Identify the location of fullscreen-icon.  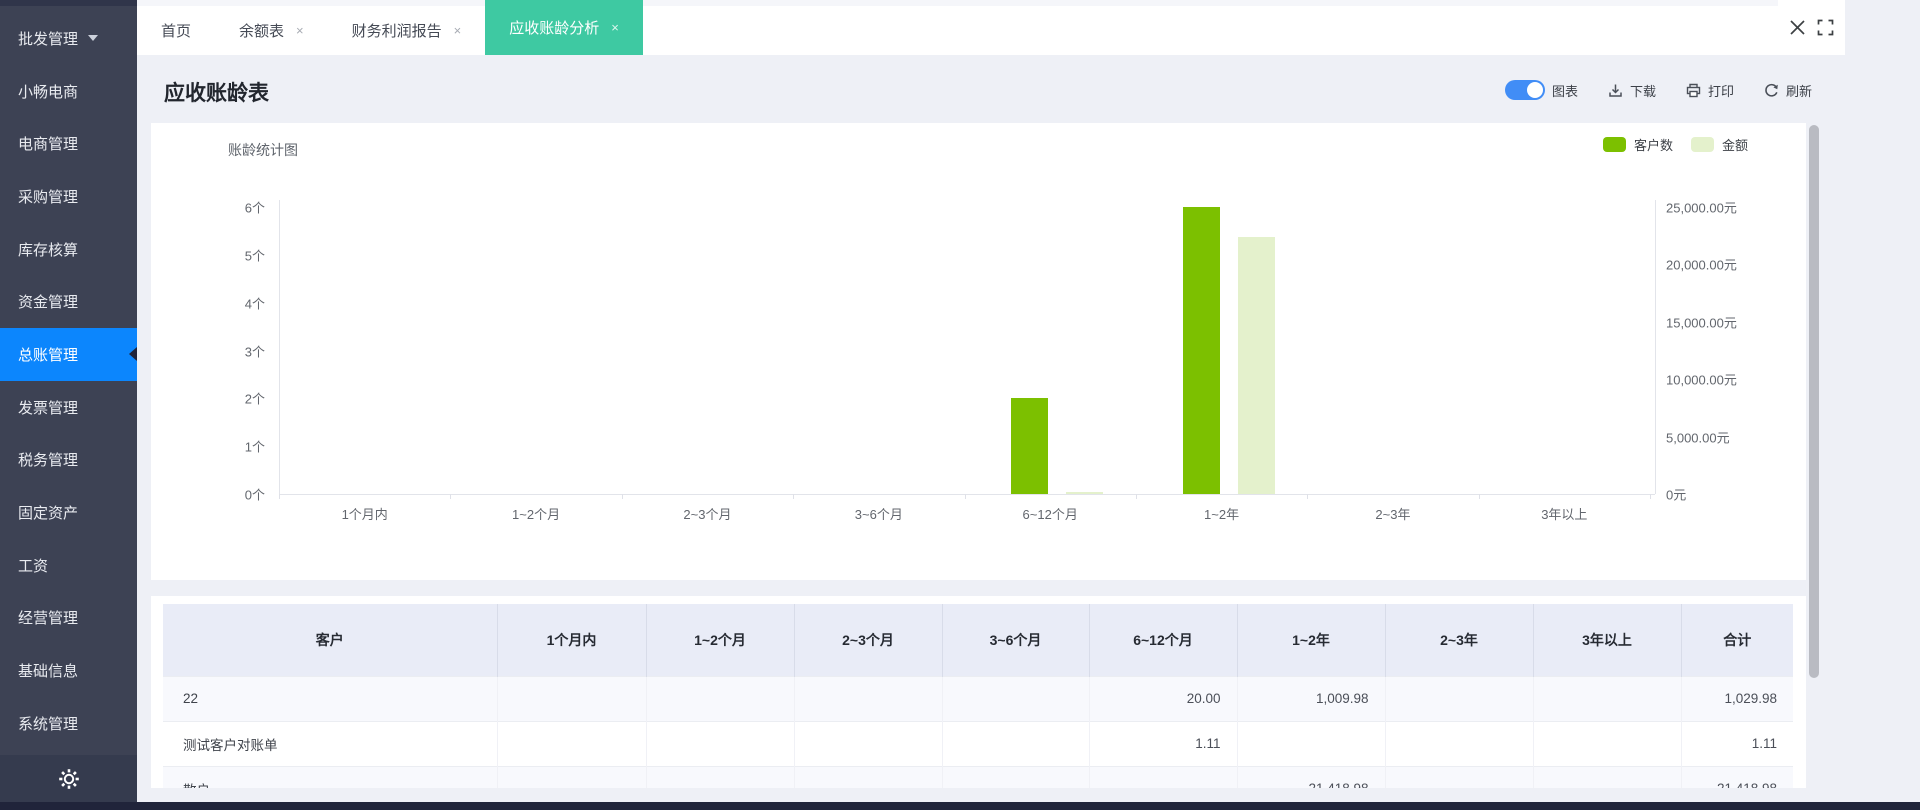
(1825, 27).